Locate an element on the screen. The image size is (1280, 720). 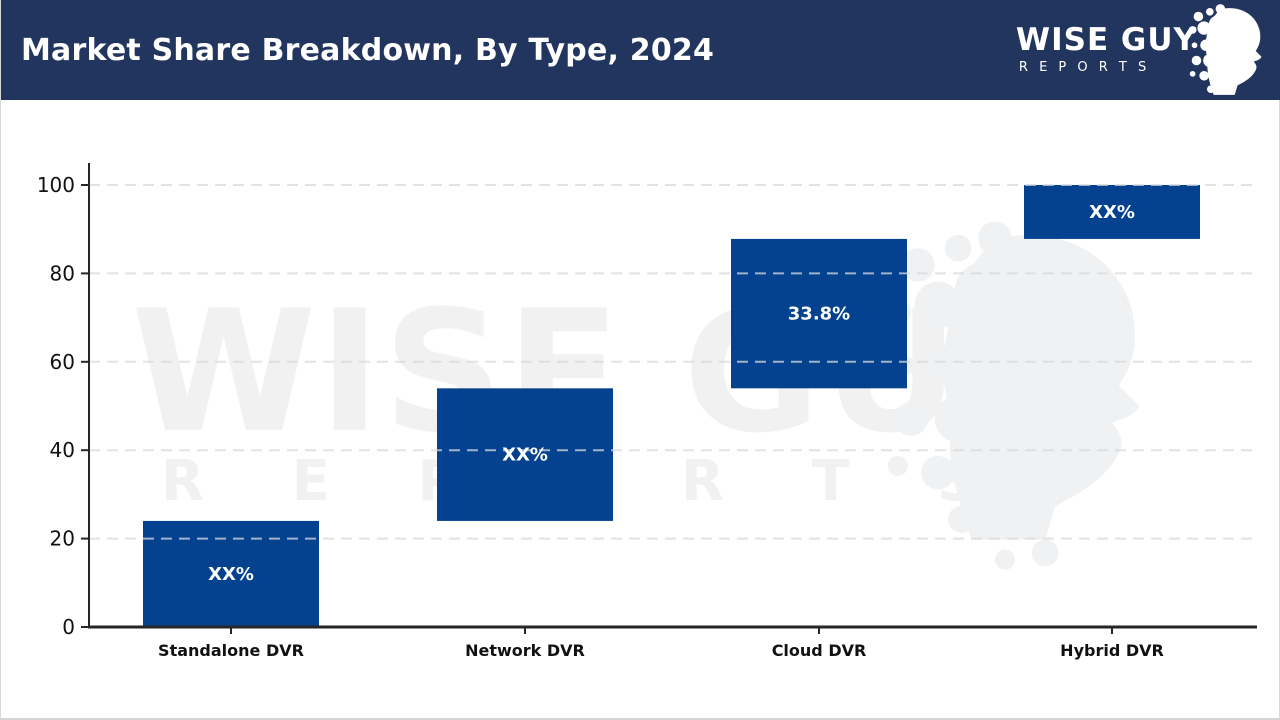
y-tick-label: 40 is located at coordinates (62, 450).